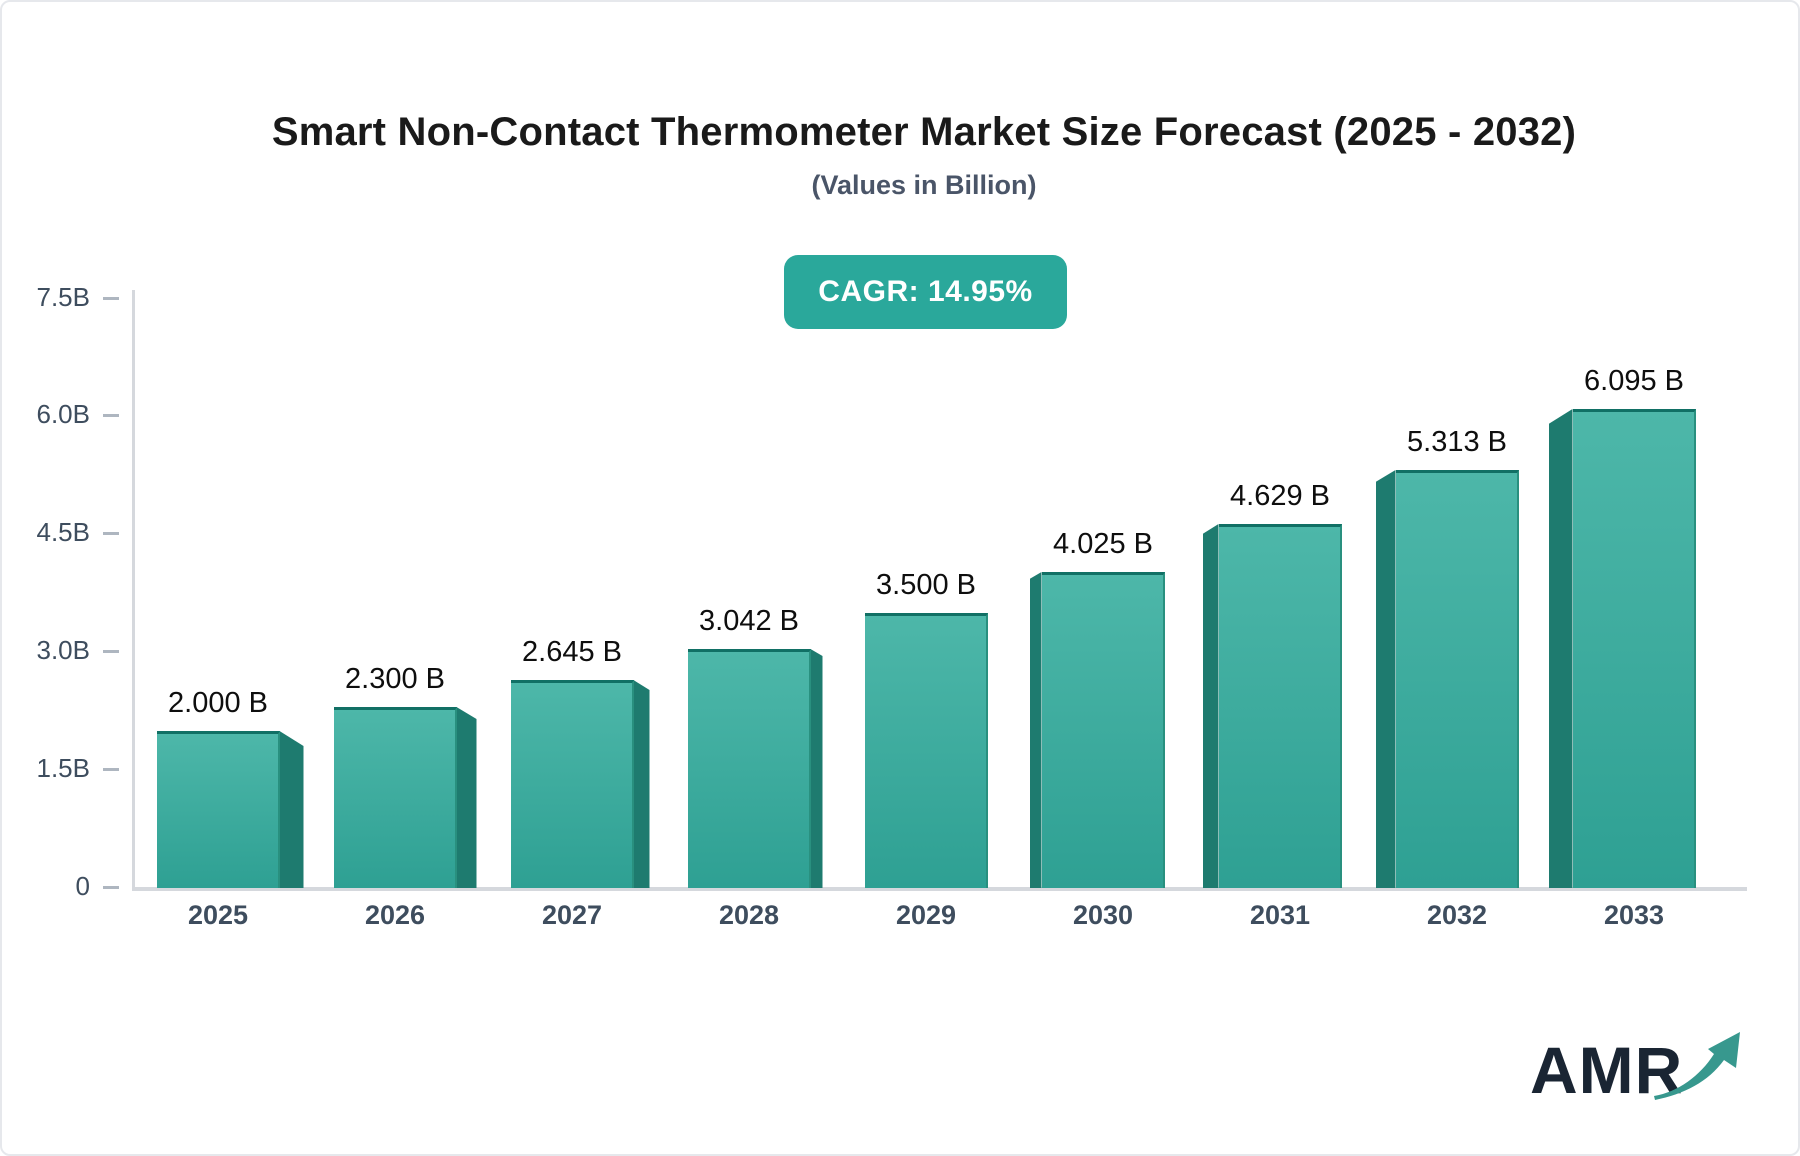  What do you see at coordinates (572, 915) in the screenshot?
I see `x-axis-label: 2027` at bounding box center [572, 915].